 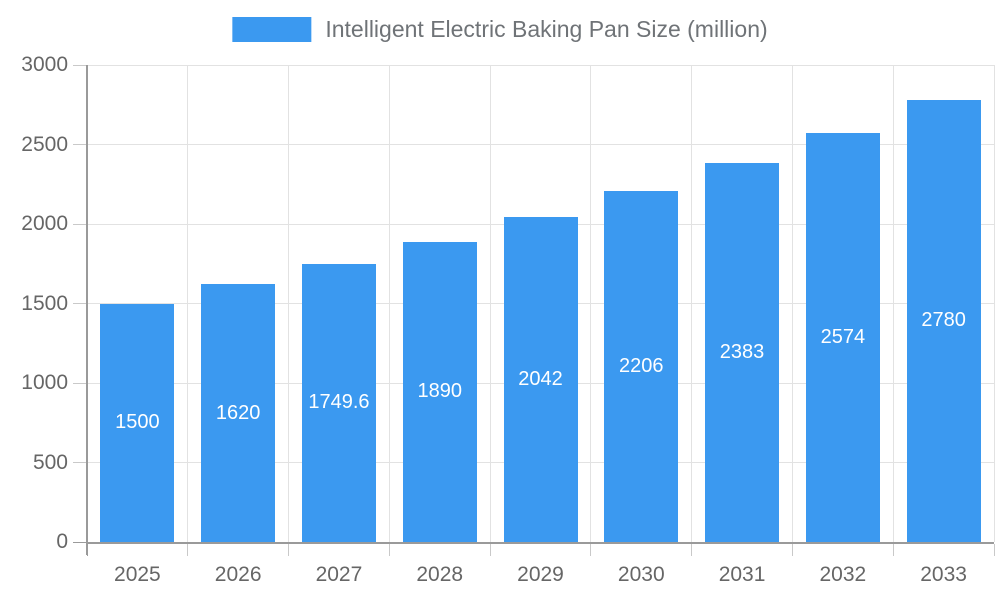 I want to click on bar-value-label: 1749.6, so click(x=339, y=402).